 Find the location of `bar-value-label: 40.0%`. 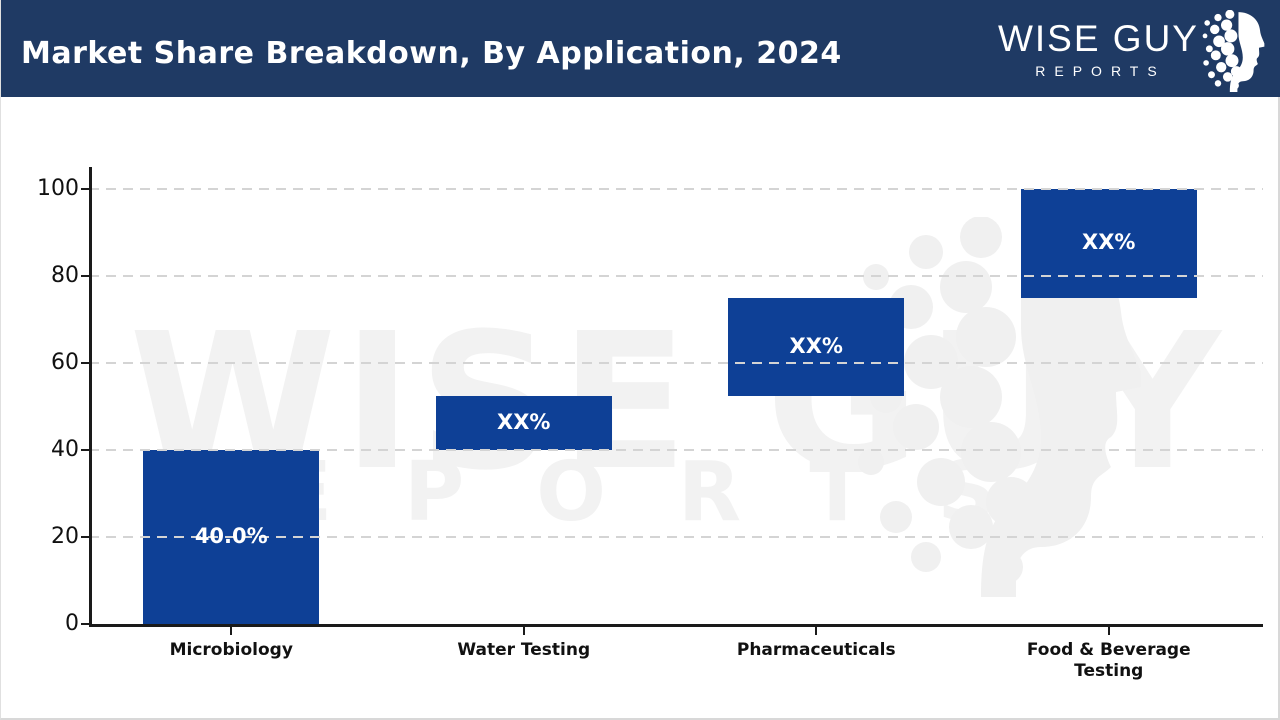

bar-value-label: 40.0% is located at coordinates (231, 536).